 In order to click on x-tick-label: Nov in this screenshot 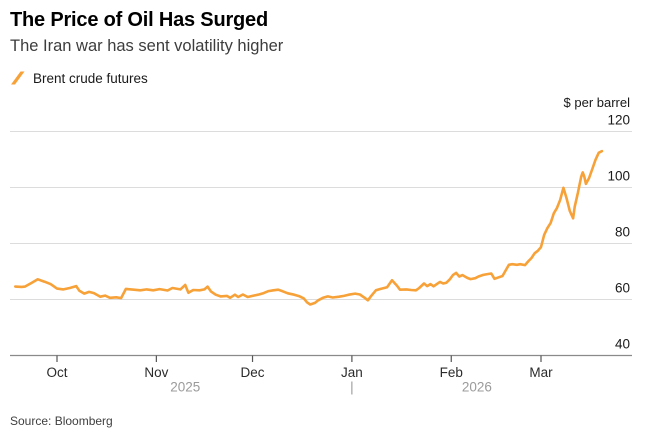, I will do `click(156, 372)`.